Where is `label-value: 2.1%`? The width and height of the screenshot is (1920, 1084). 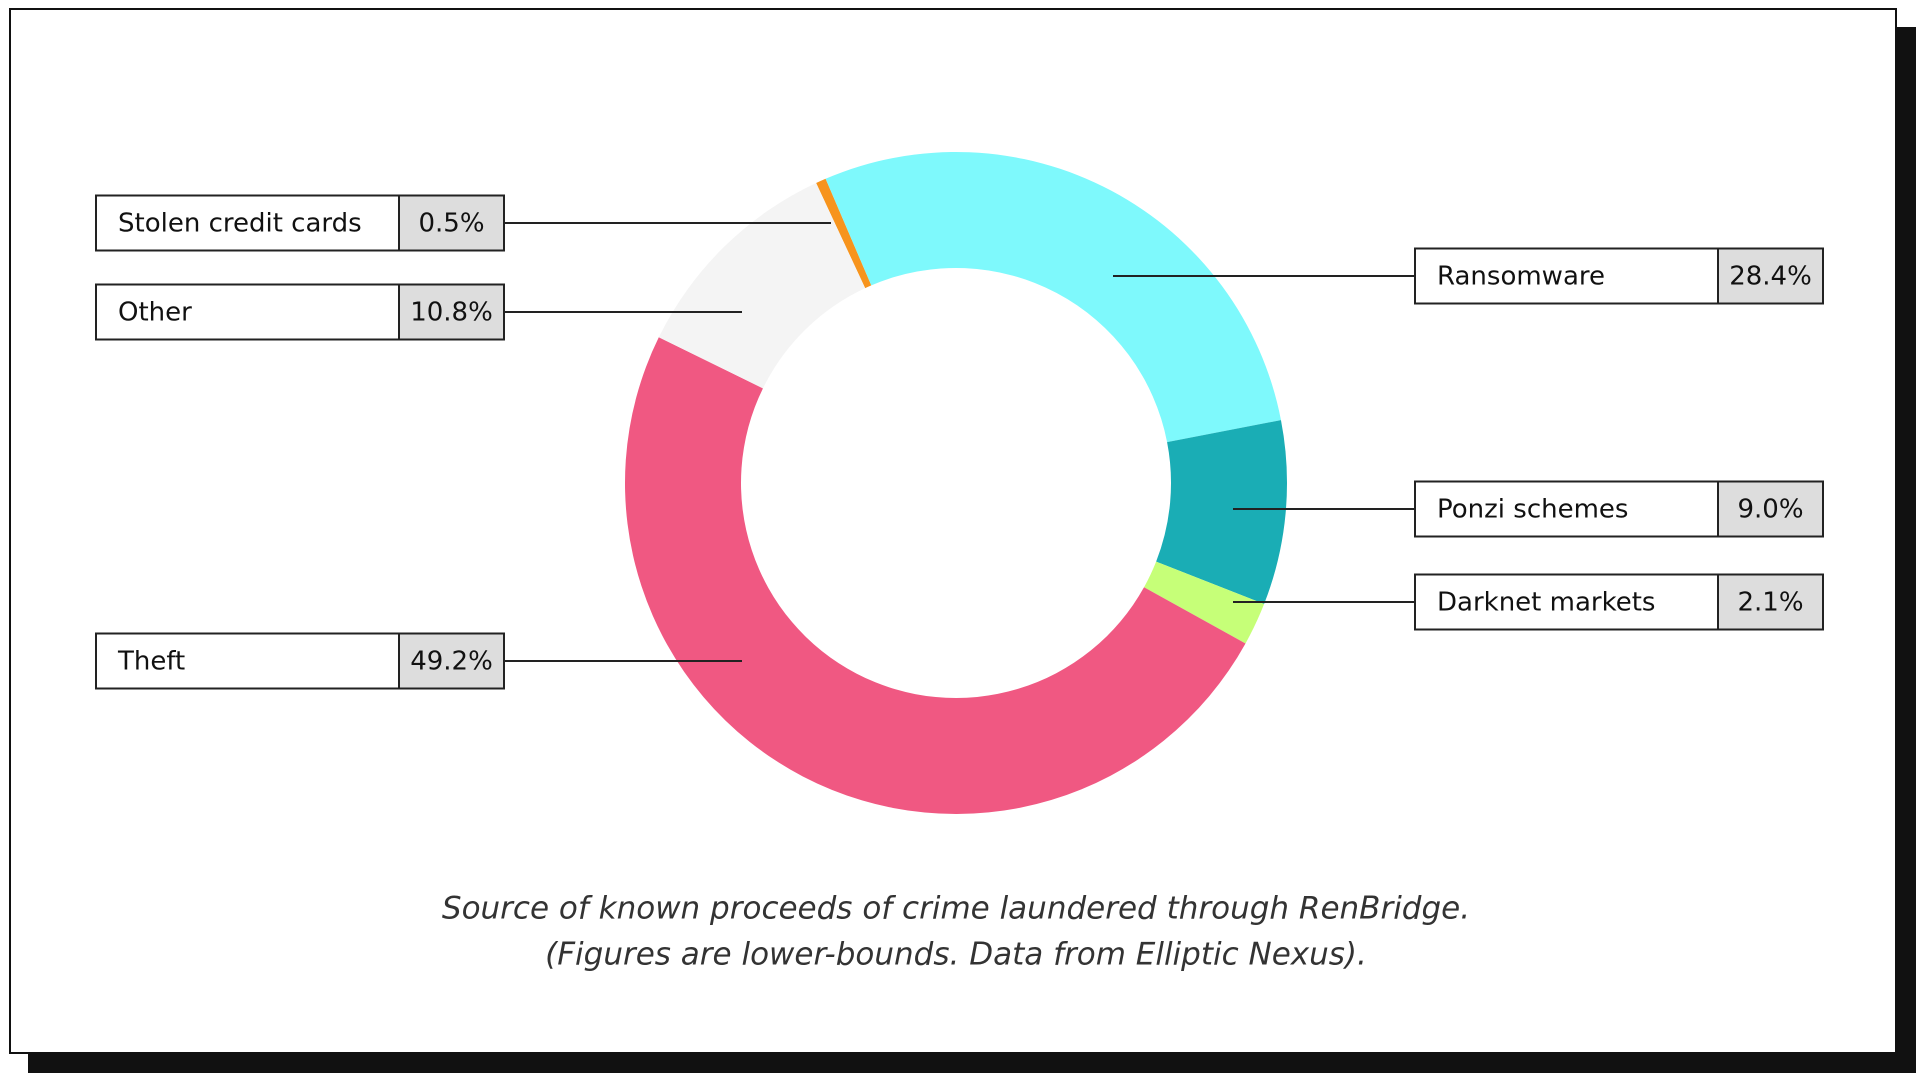 label-value: 2.1% is located at coordinates (1770, 603).